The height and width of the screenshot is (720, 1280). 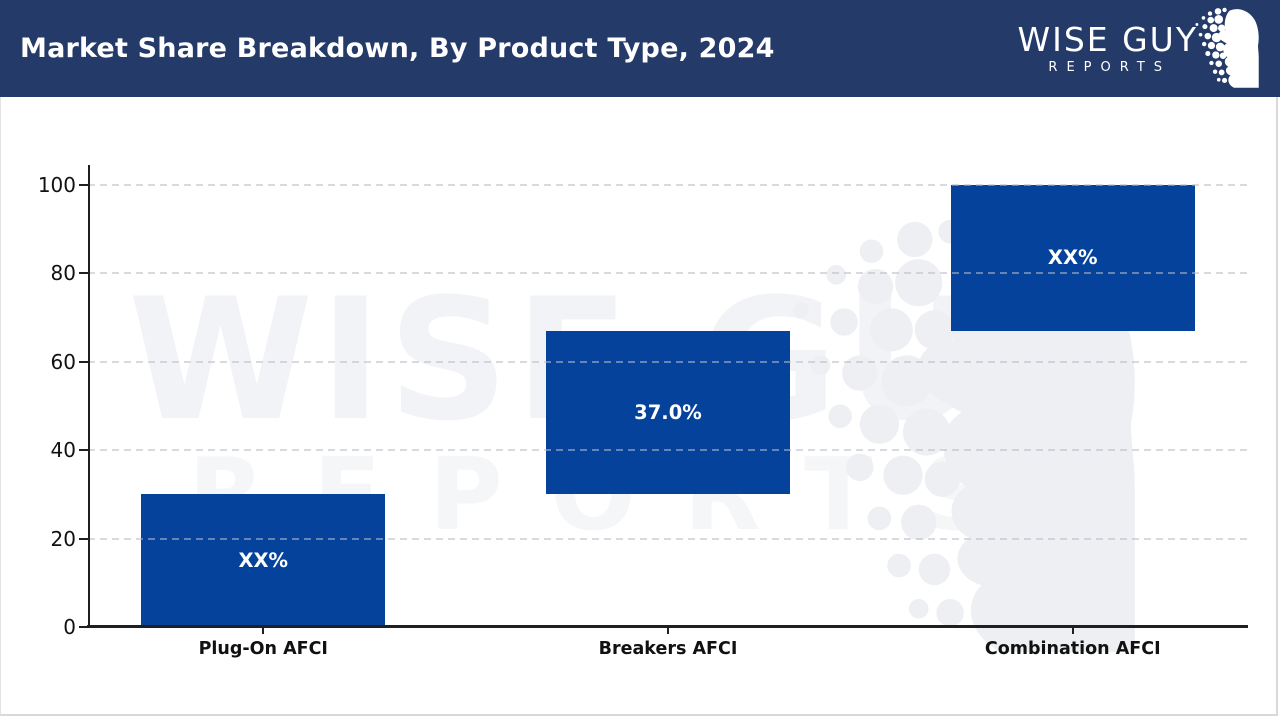 I want to click on bar-breakers-afci: 37.0%, so click(x=668, y=412).